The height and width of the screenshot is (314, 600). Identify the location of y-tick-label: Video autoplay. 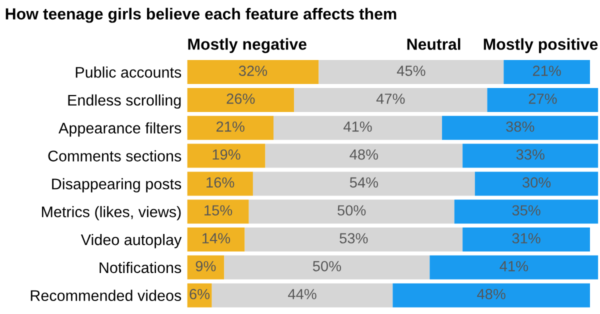
(131, 241).